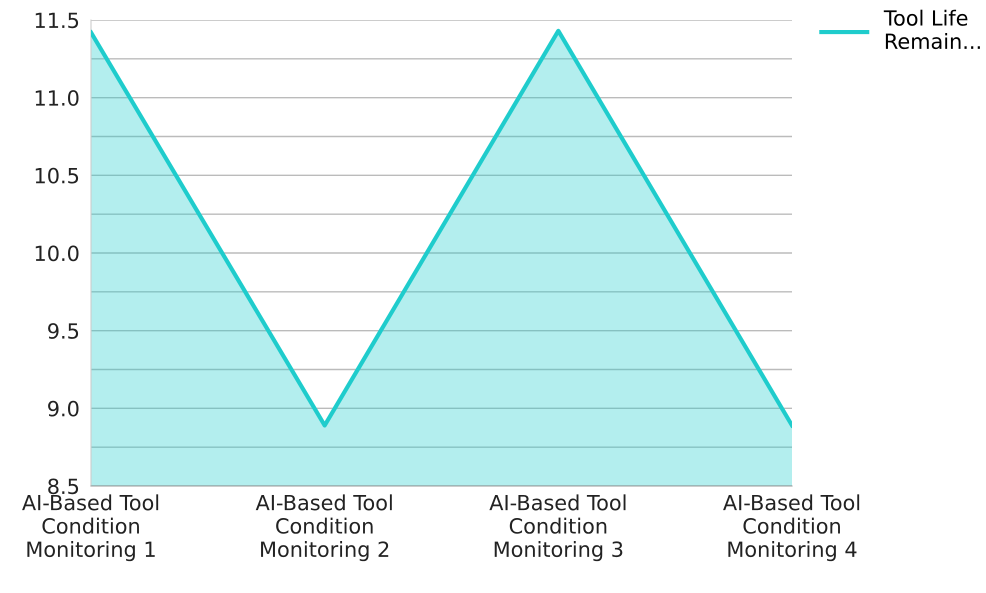  What do you see at coordinates (57, 253) in the screenshot?
I see `y-tick-label: 10.0` at bounding box center [57, 253].